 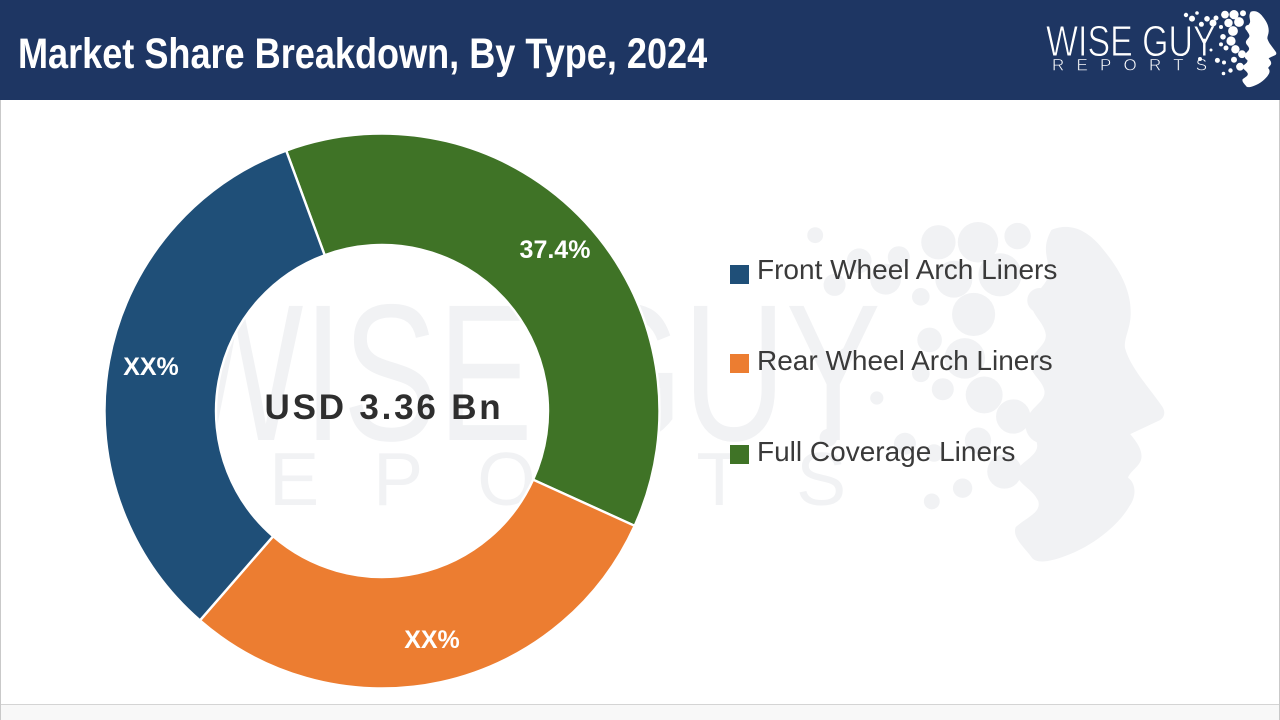 I want to click on svg-text: 37.4%, so click(x=555, y=250).